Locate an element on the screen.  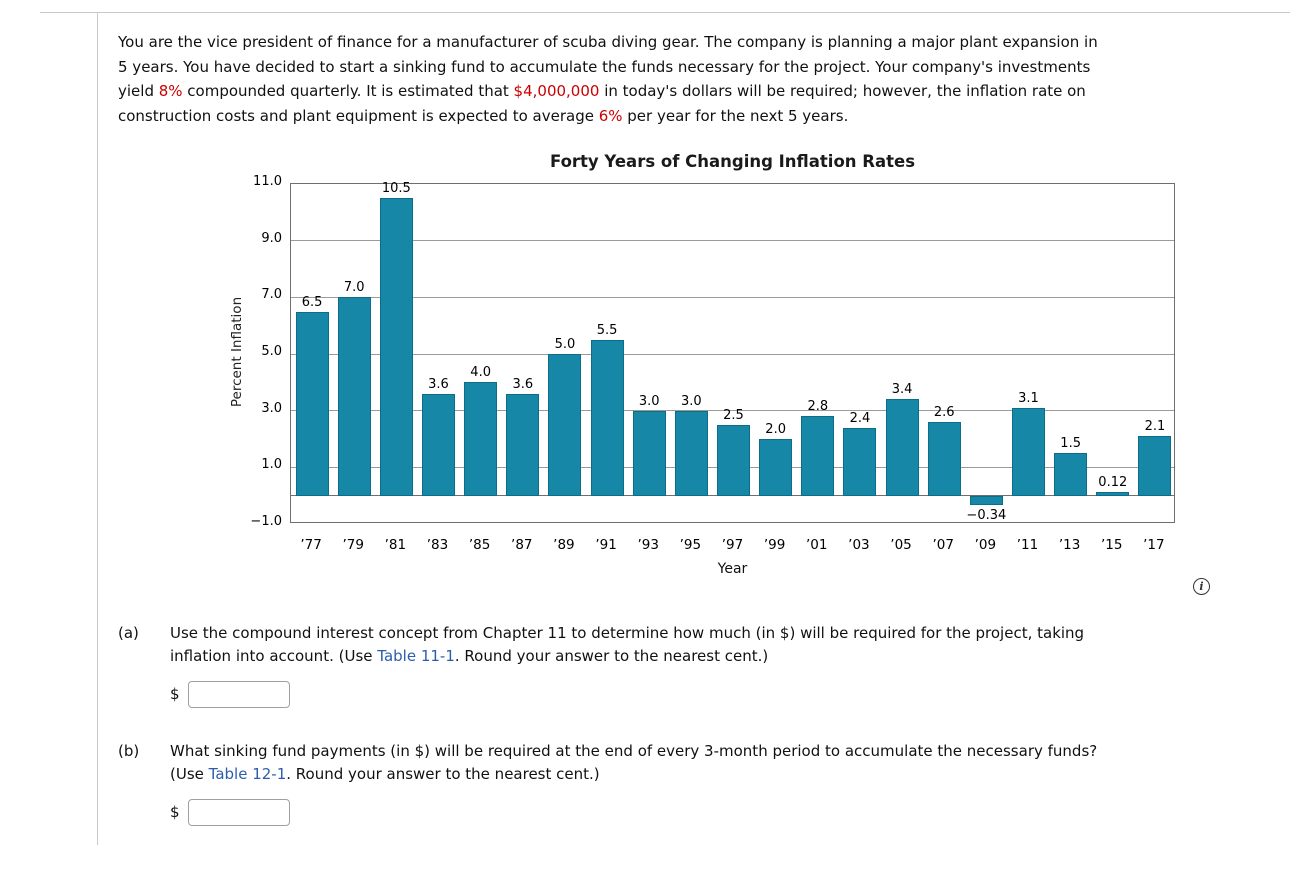
bar-value-label: 5.0 is located at coordinates (565, 344).